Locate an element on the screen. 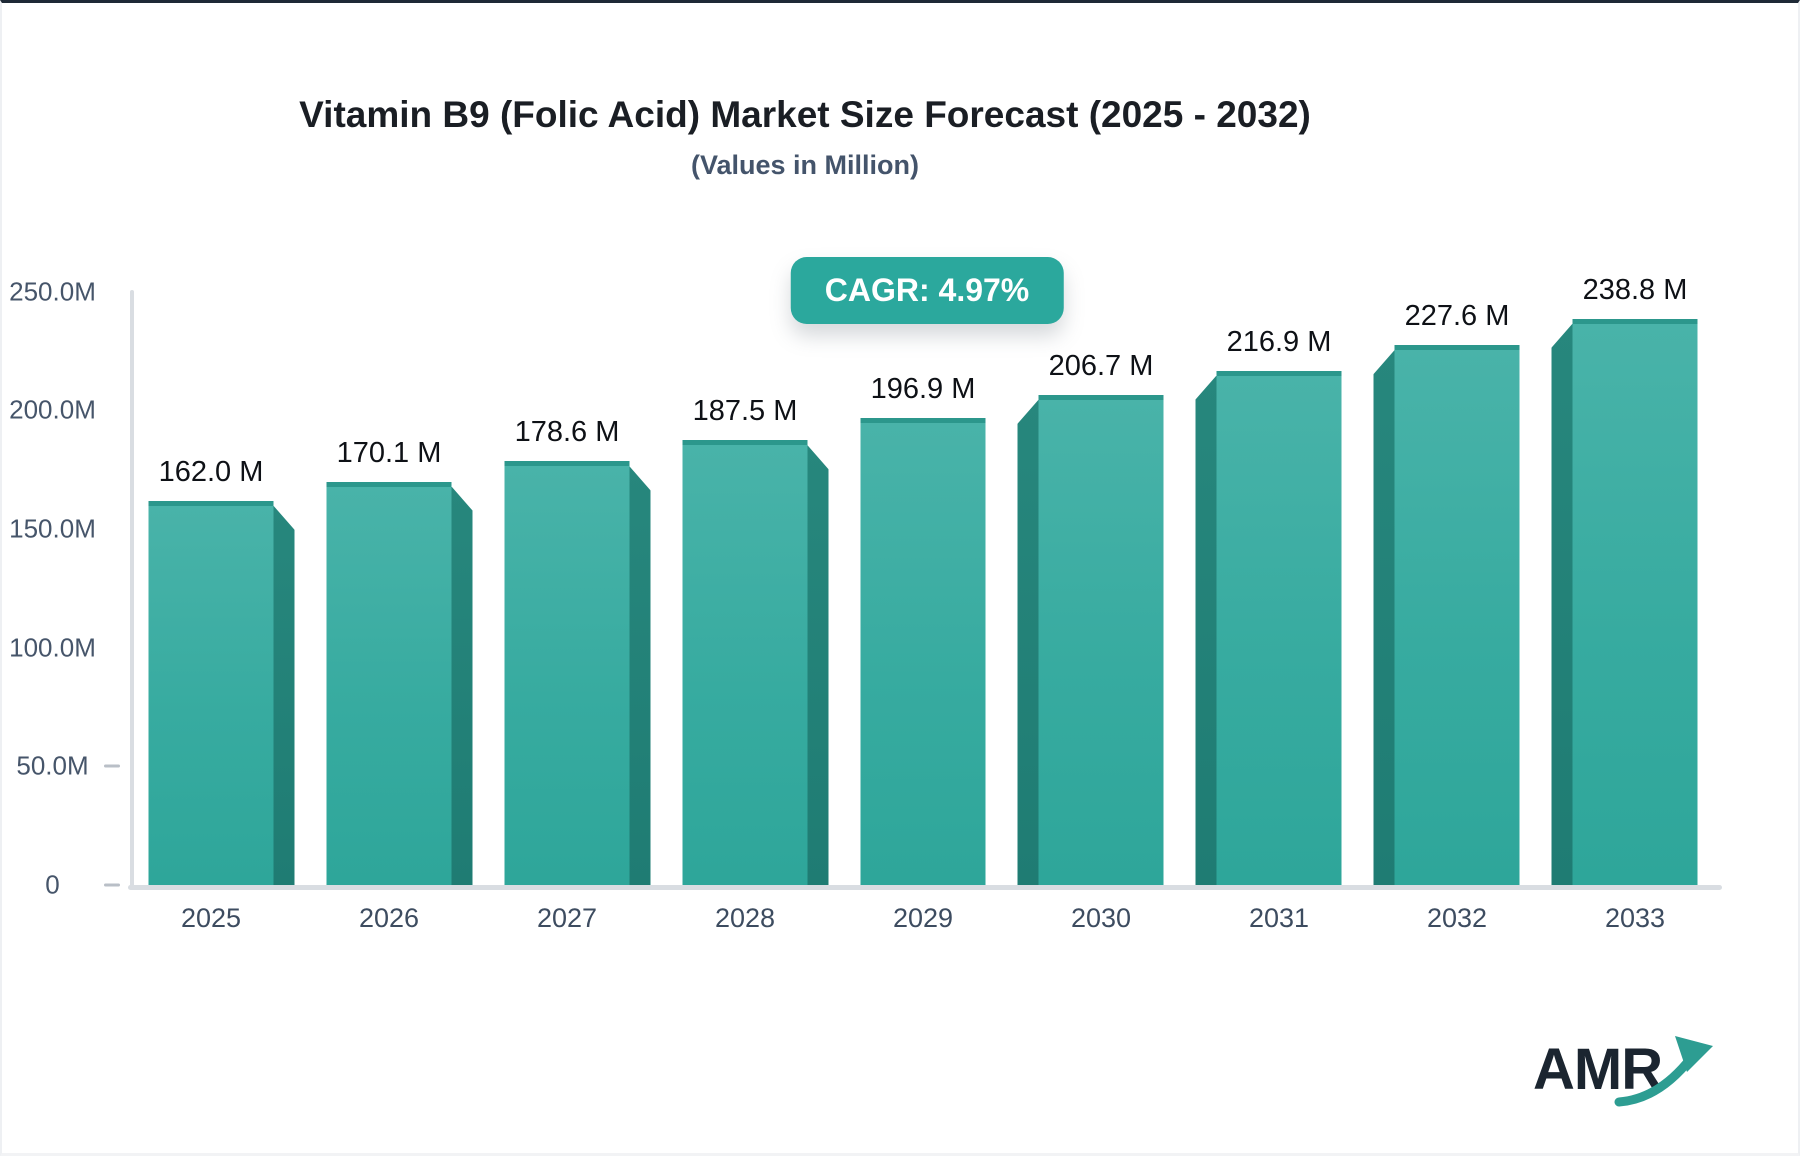  x-axis-year-label: 2030 is located at coordinates (1101, 918).